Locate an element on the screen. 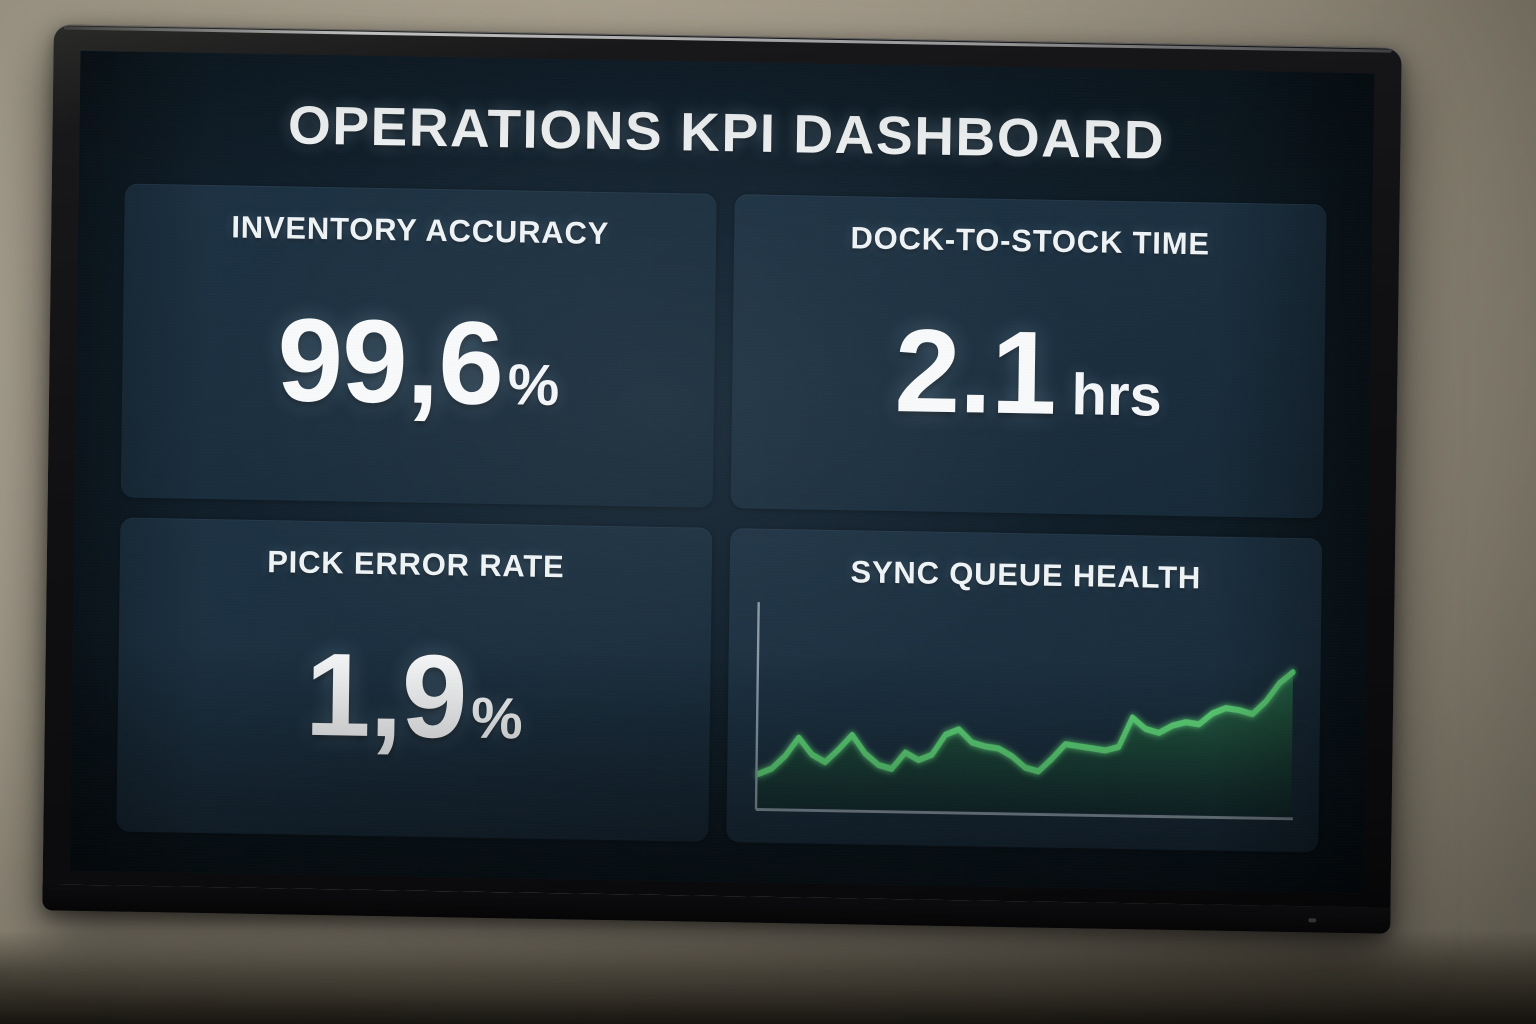 This screenshot has height=1024, width=1536. kpi-value-dock-to-stock-time: 2.1 is located at coordinates (975, 373).